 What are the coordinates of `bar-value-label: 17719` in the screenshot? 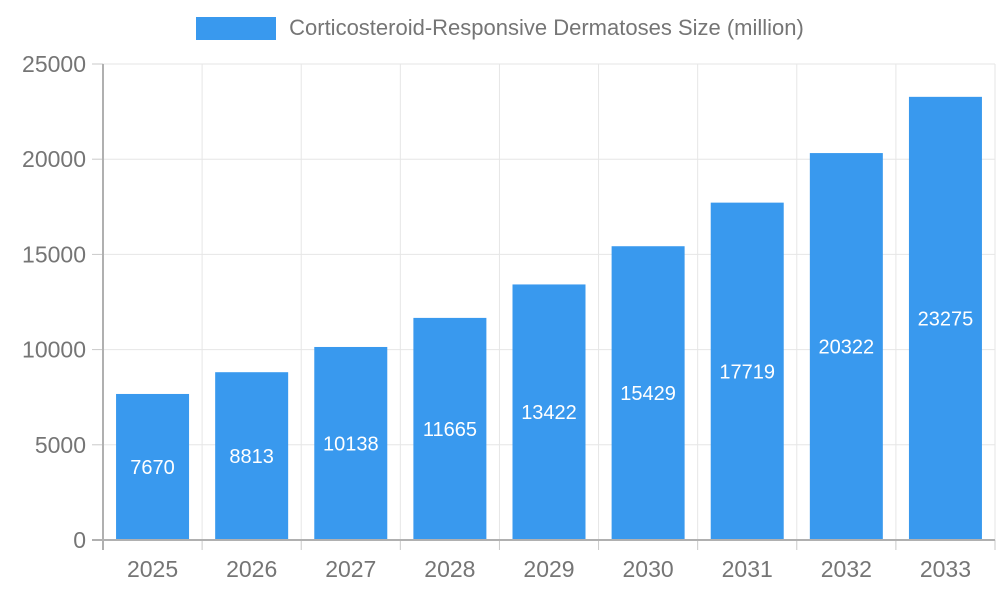 It's located at (747, 372).